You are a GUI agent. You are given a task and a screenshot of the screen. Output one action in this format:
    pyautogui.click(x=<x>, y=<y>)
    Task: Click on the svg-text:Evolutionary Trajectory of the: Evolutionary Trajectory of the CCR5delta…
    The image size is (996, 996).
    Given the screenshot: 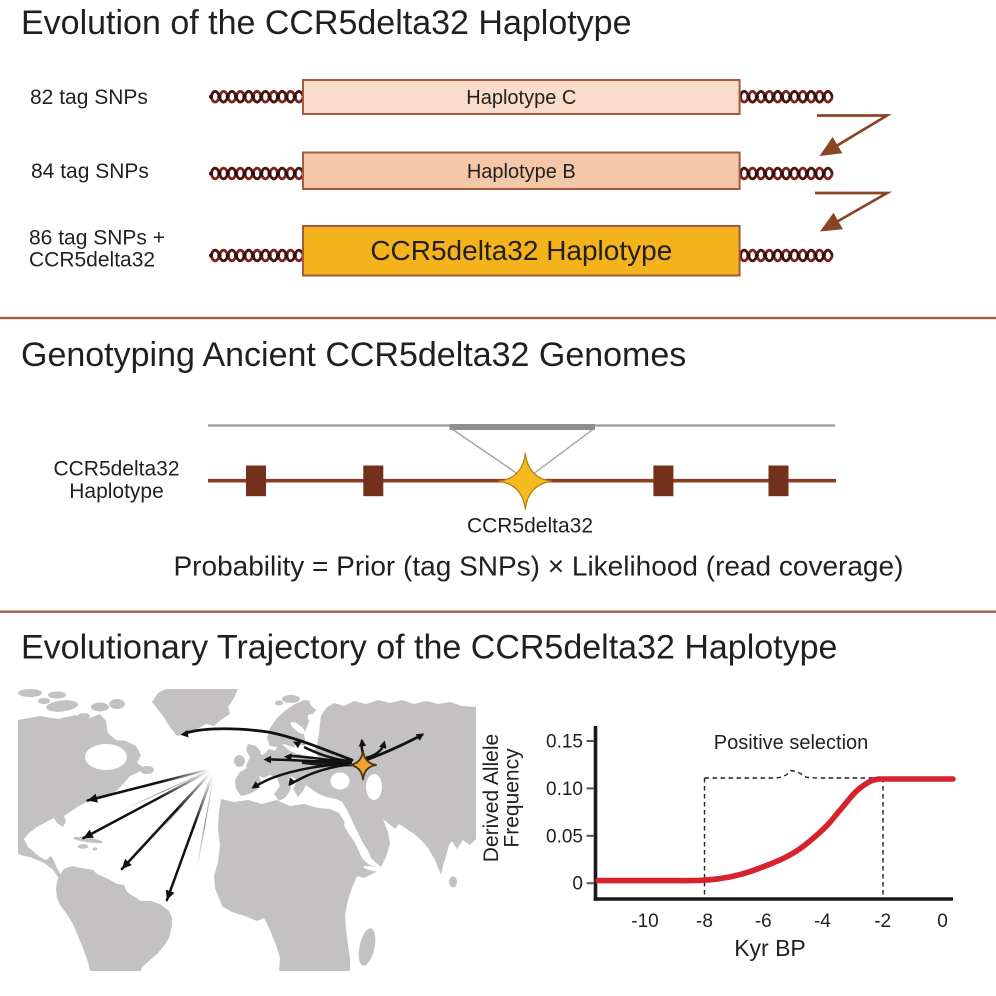 What is the action you would take?
    pyautogui.click(x=429, y=648)
    